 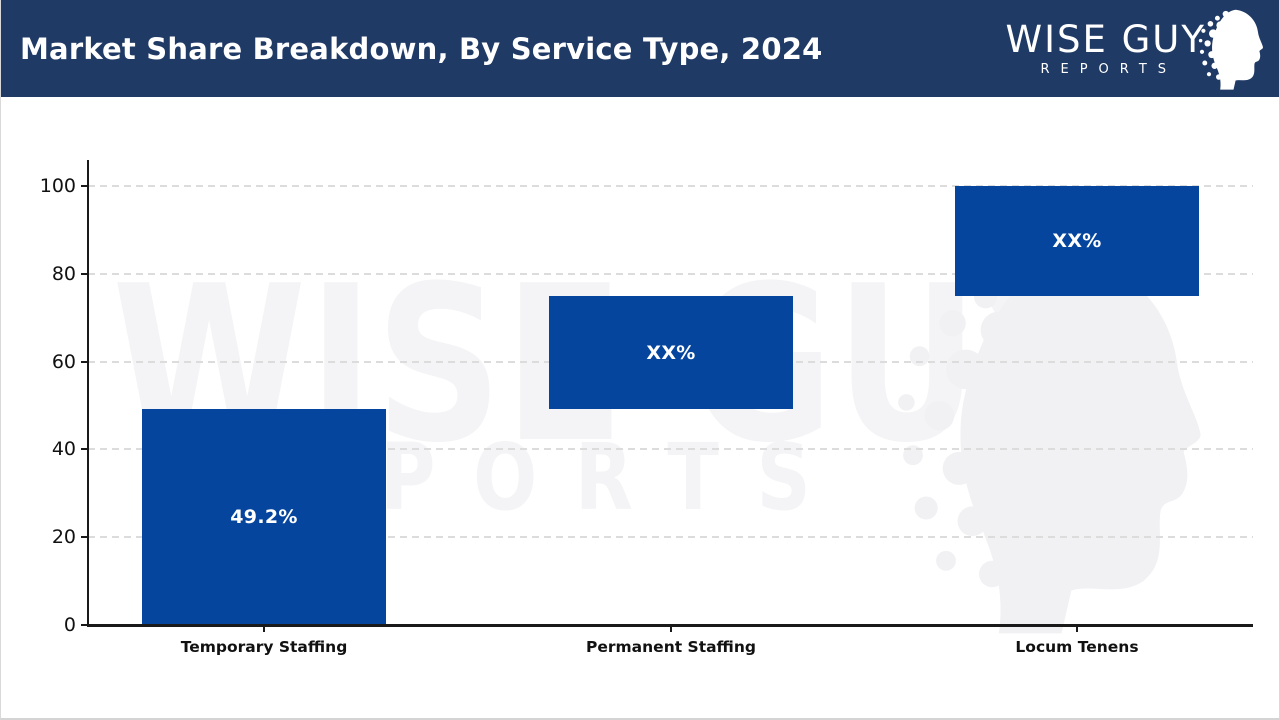 What do you see at coordinates (63, 273) in the screenshot?
I see `y-axis-tick-label: 80` at bounding box center [63, 273].